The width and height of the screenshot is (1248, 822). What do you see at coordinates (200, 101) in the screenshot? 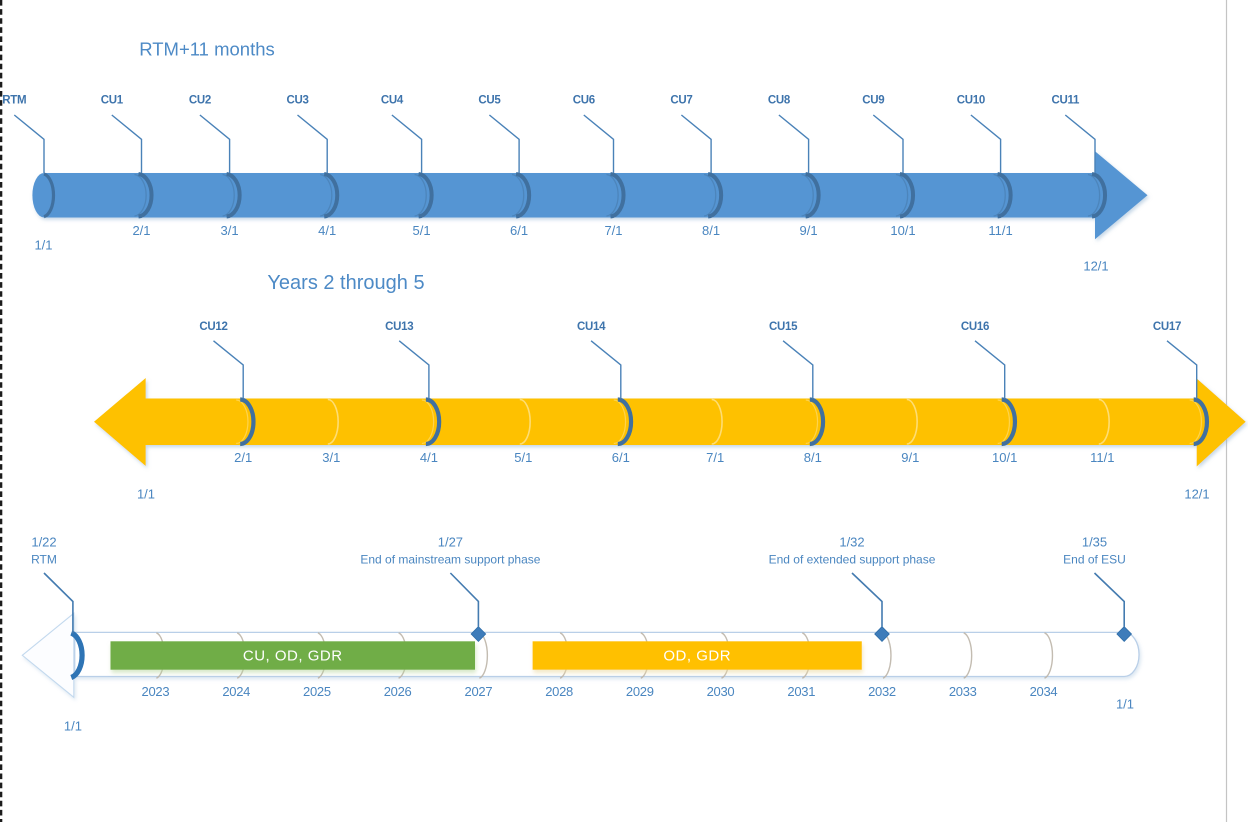
I see `svg-text: CU2` at bounding box center [200, 101].